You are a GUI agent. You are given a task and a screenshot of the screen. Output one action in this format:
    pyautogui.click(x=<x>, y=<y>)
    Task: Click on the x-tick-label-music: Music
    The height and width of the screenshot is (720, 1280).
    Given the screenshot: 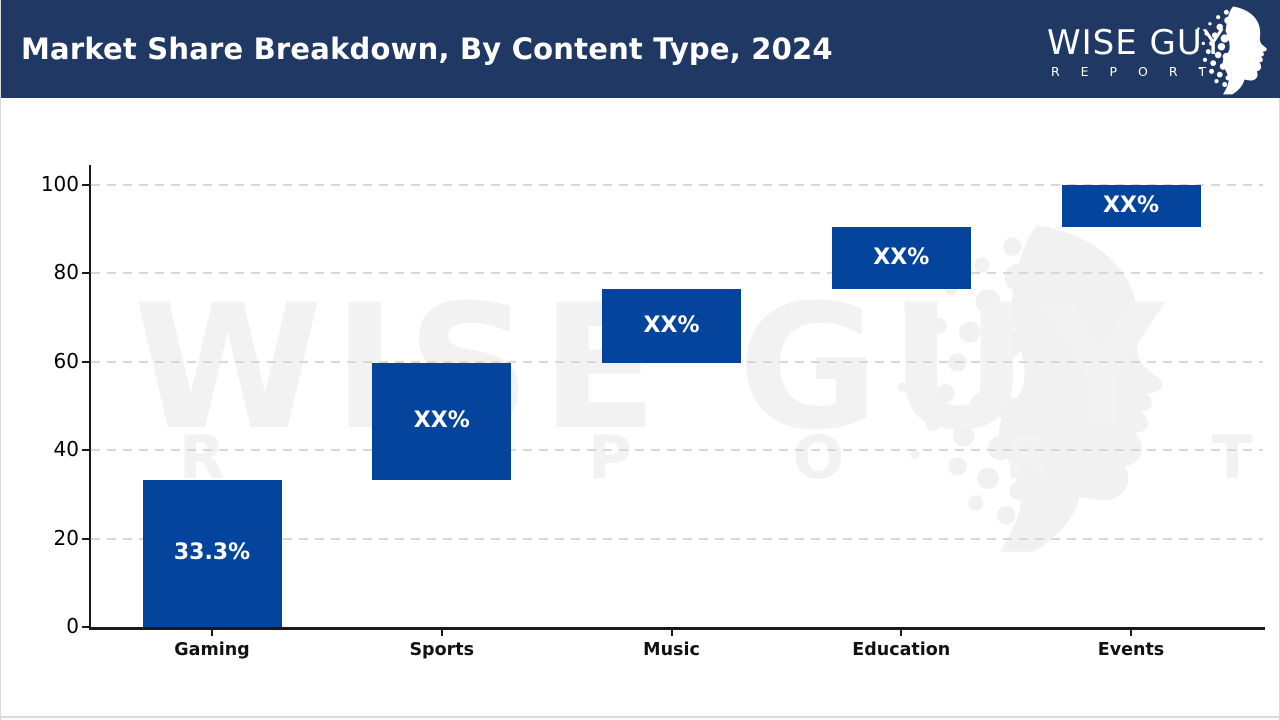 What is the action you would take?
    pyautogui.click(x=671, y=650)
    